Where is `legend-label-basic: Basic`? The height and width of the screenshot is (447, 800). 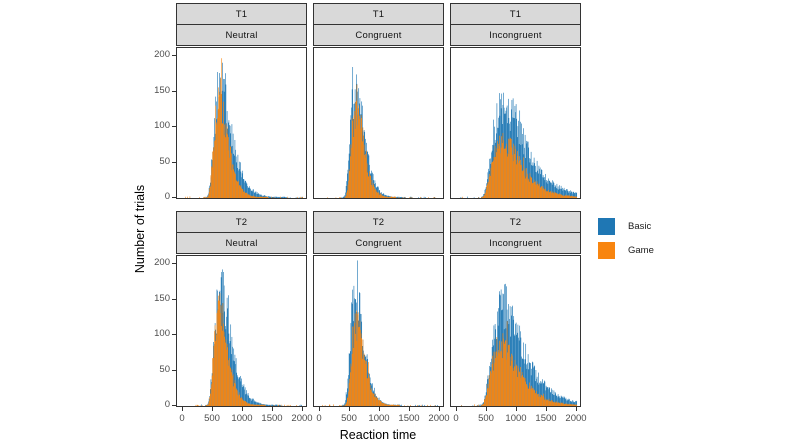 legend-label-basic: Basic is located at coordinates (640, 226).